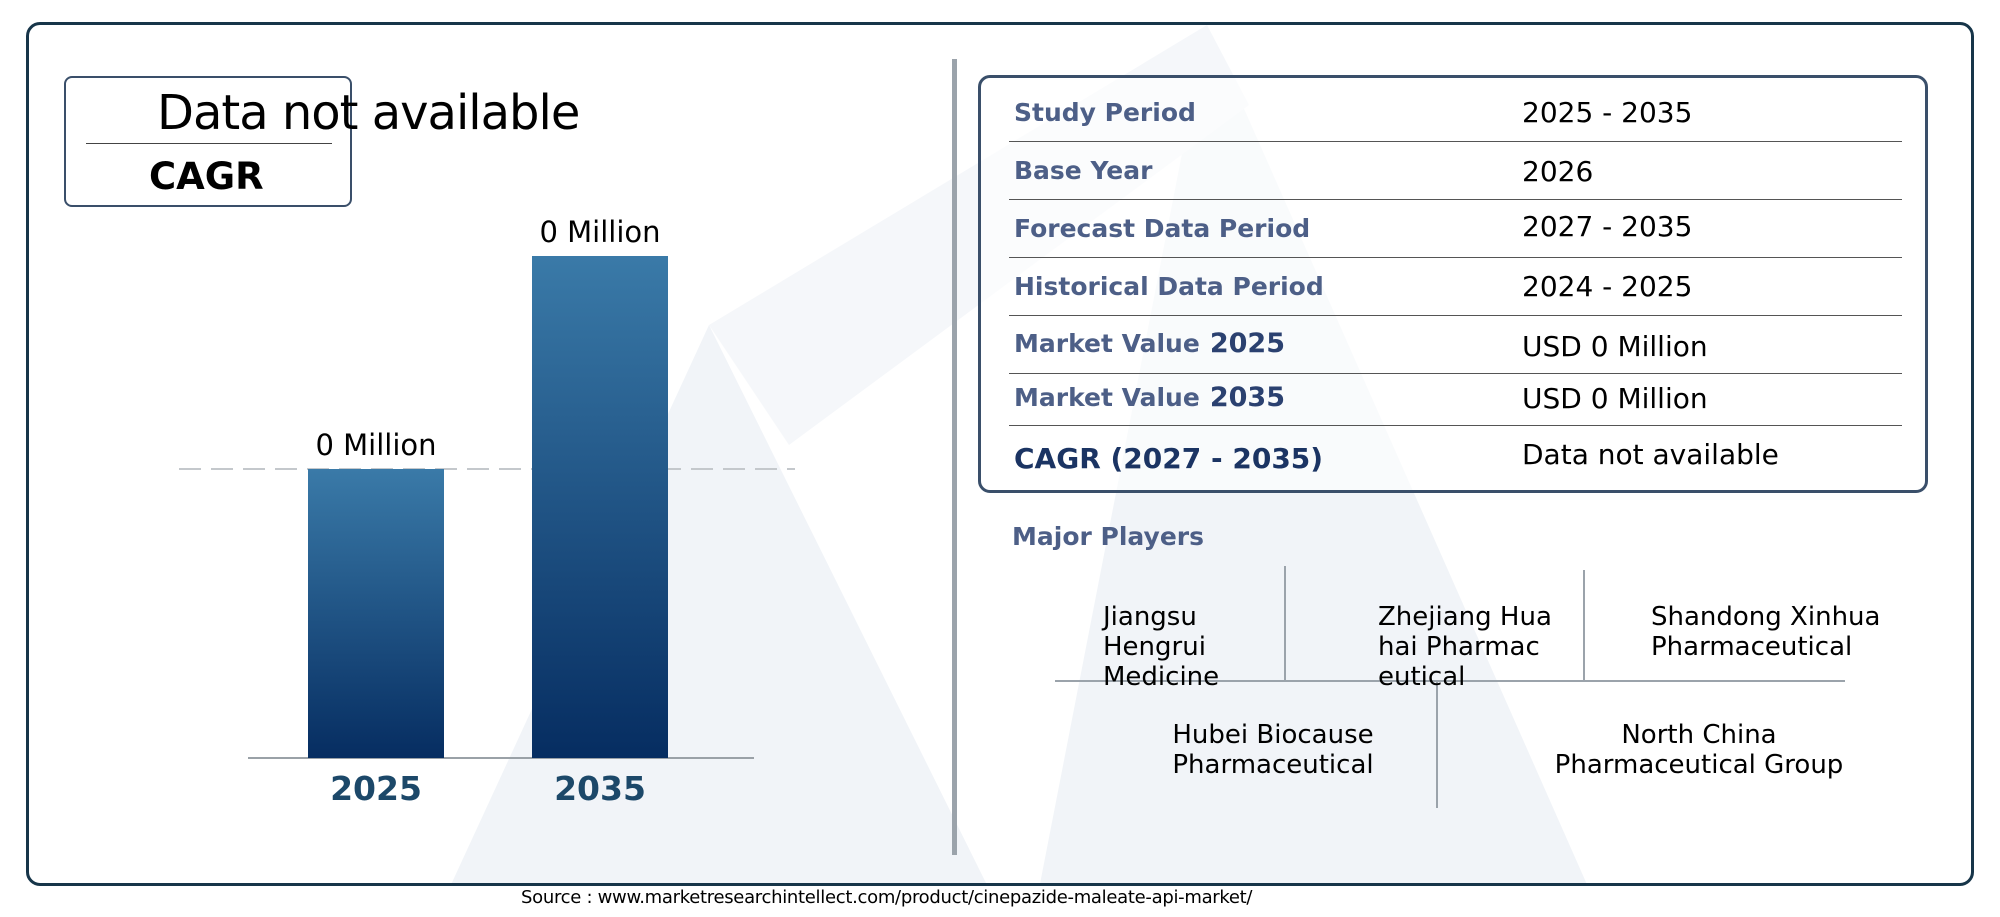 The width and height of the screenshot is (2000, 917). I want to click on info-value: Data not available, so click(1650, 454).